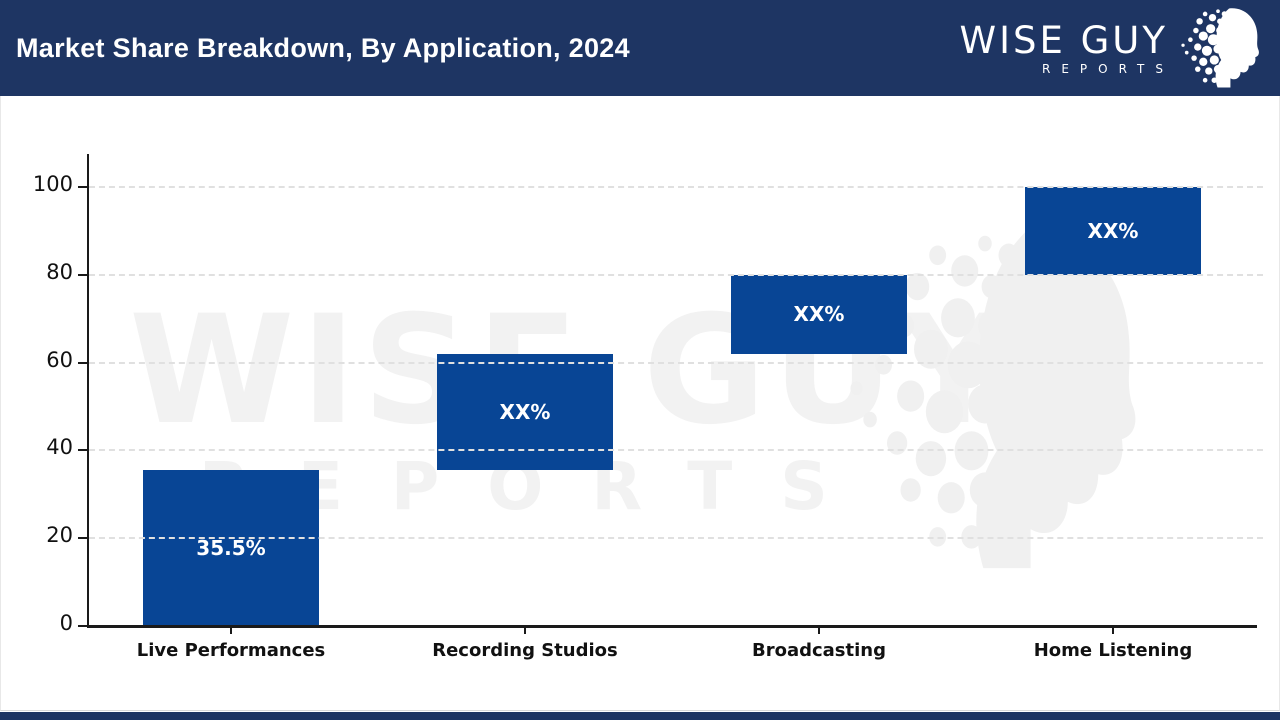 The image size is (1280, 720). I want to click on logo-name: WISE GUY, so click(1063, 40).